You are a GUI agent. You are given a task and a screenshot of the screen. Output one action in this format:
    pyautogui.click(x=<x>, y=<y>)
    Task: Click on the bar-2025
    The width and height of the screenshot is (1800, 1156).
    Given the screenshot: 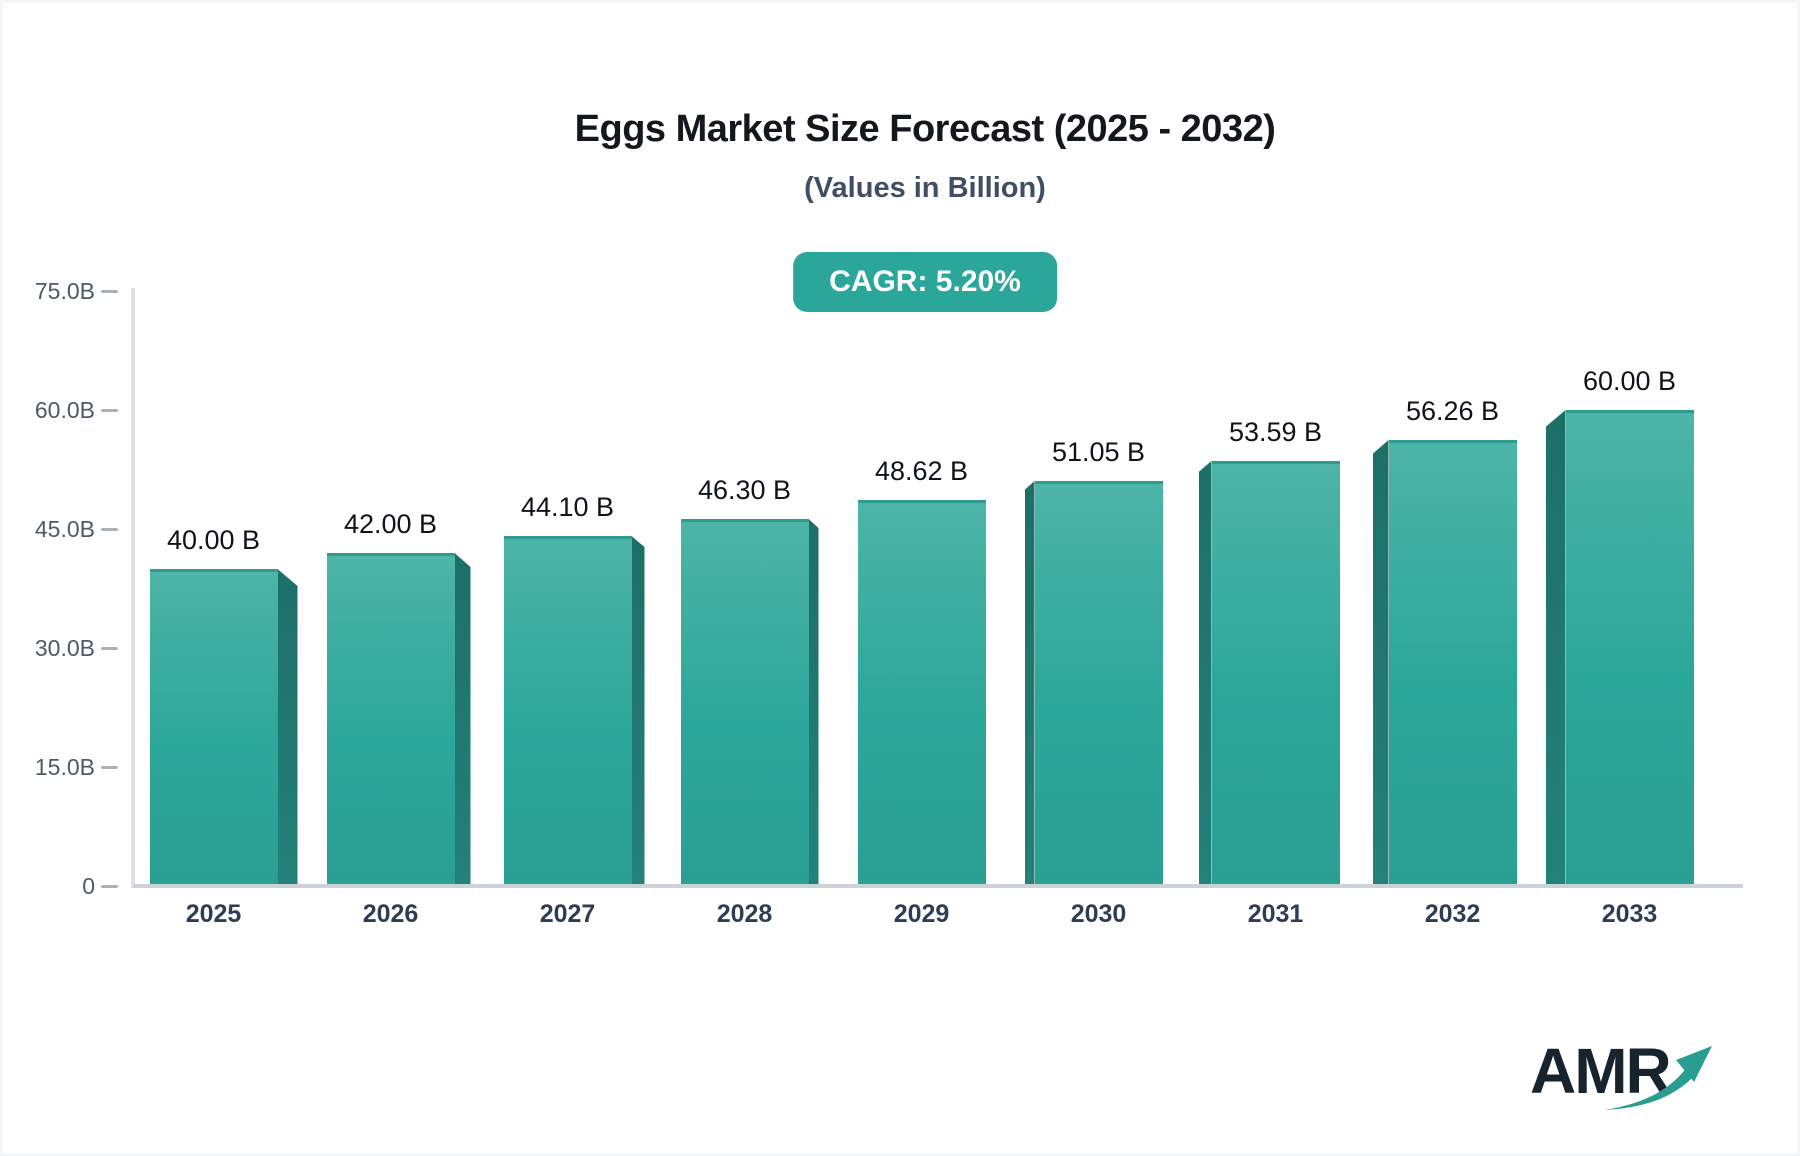 What is the action you would take?
    pyautogui.click(x=213, y=727)
    